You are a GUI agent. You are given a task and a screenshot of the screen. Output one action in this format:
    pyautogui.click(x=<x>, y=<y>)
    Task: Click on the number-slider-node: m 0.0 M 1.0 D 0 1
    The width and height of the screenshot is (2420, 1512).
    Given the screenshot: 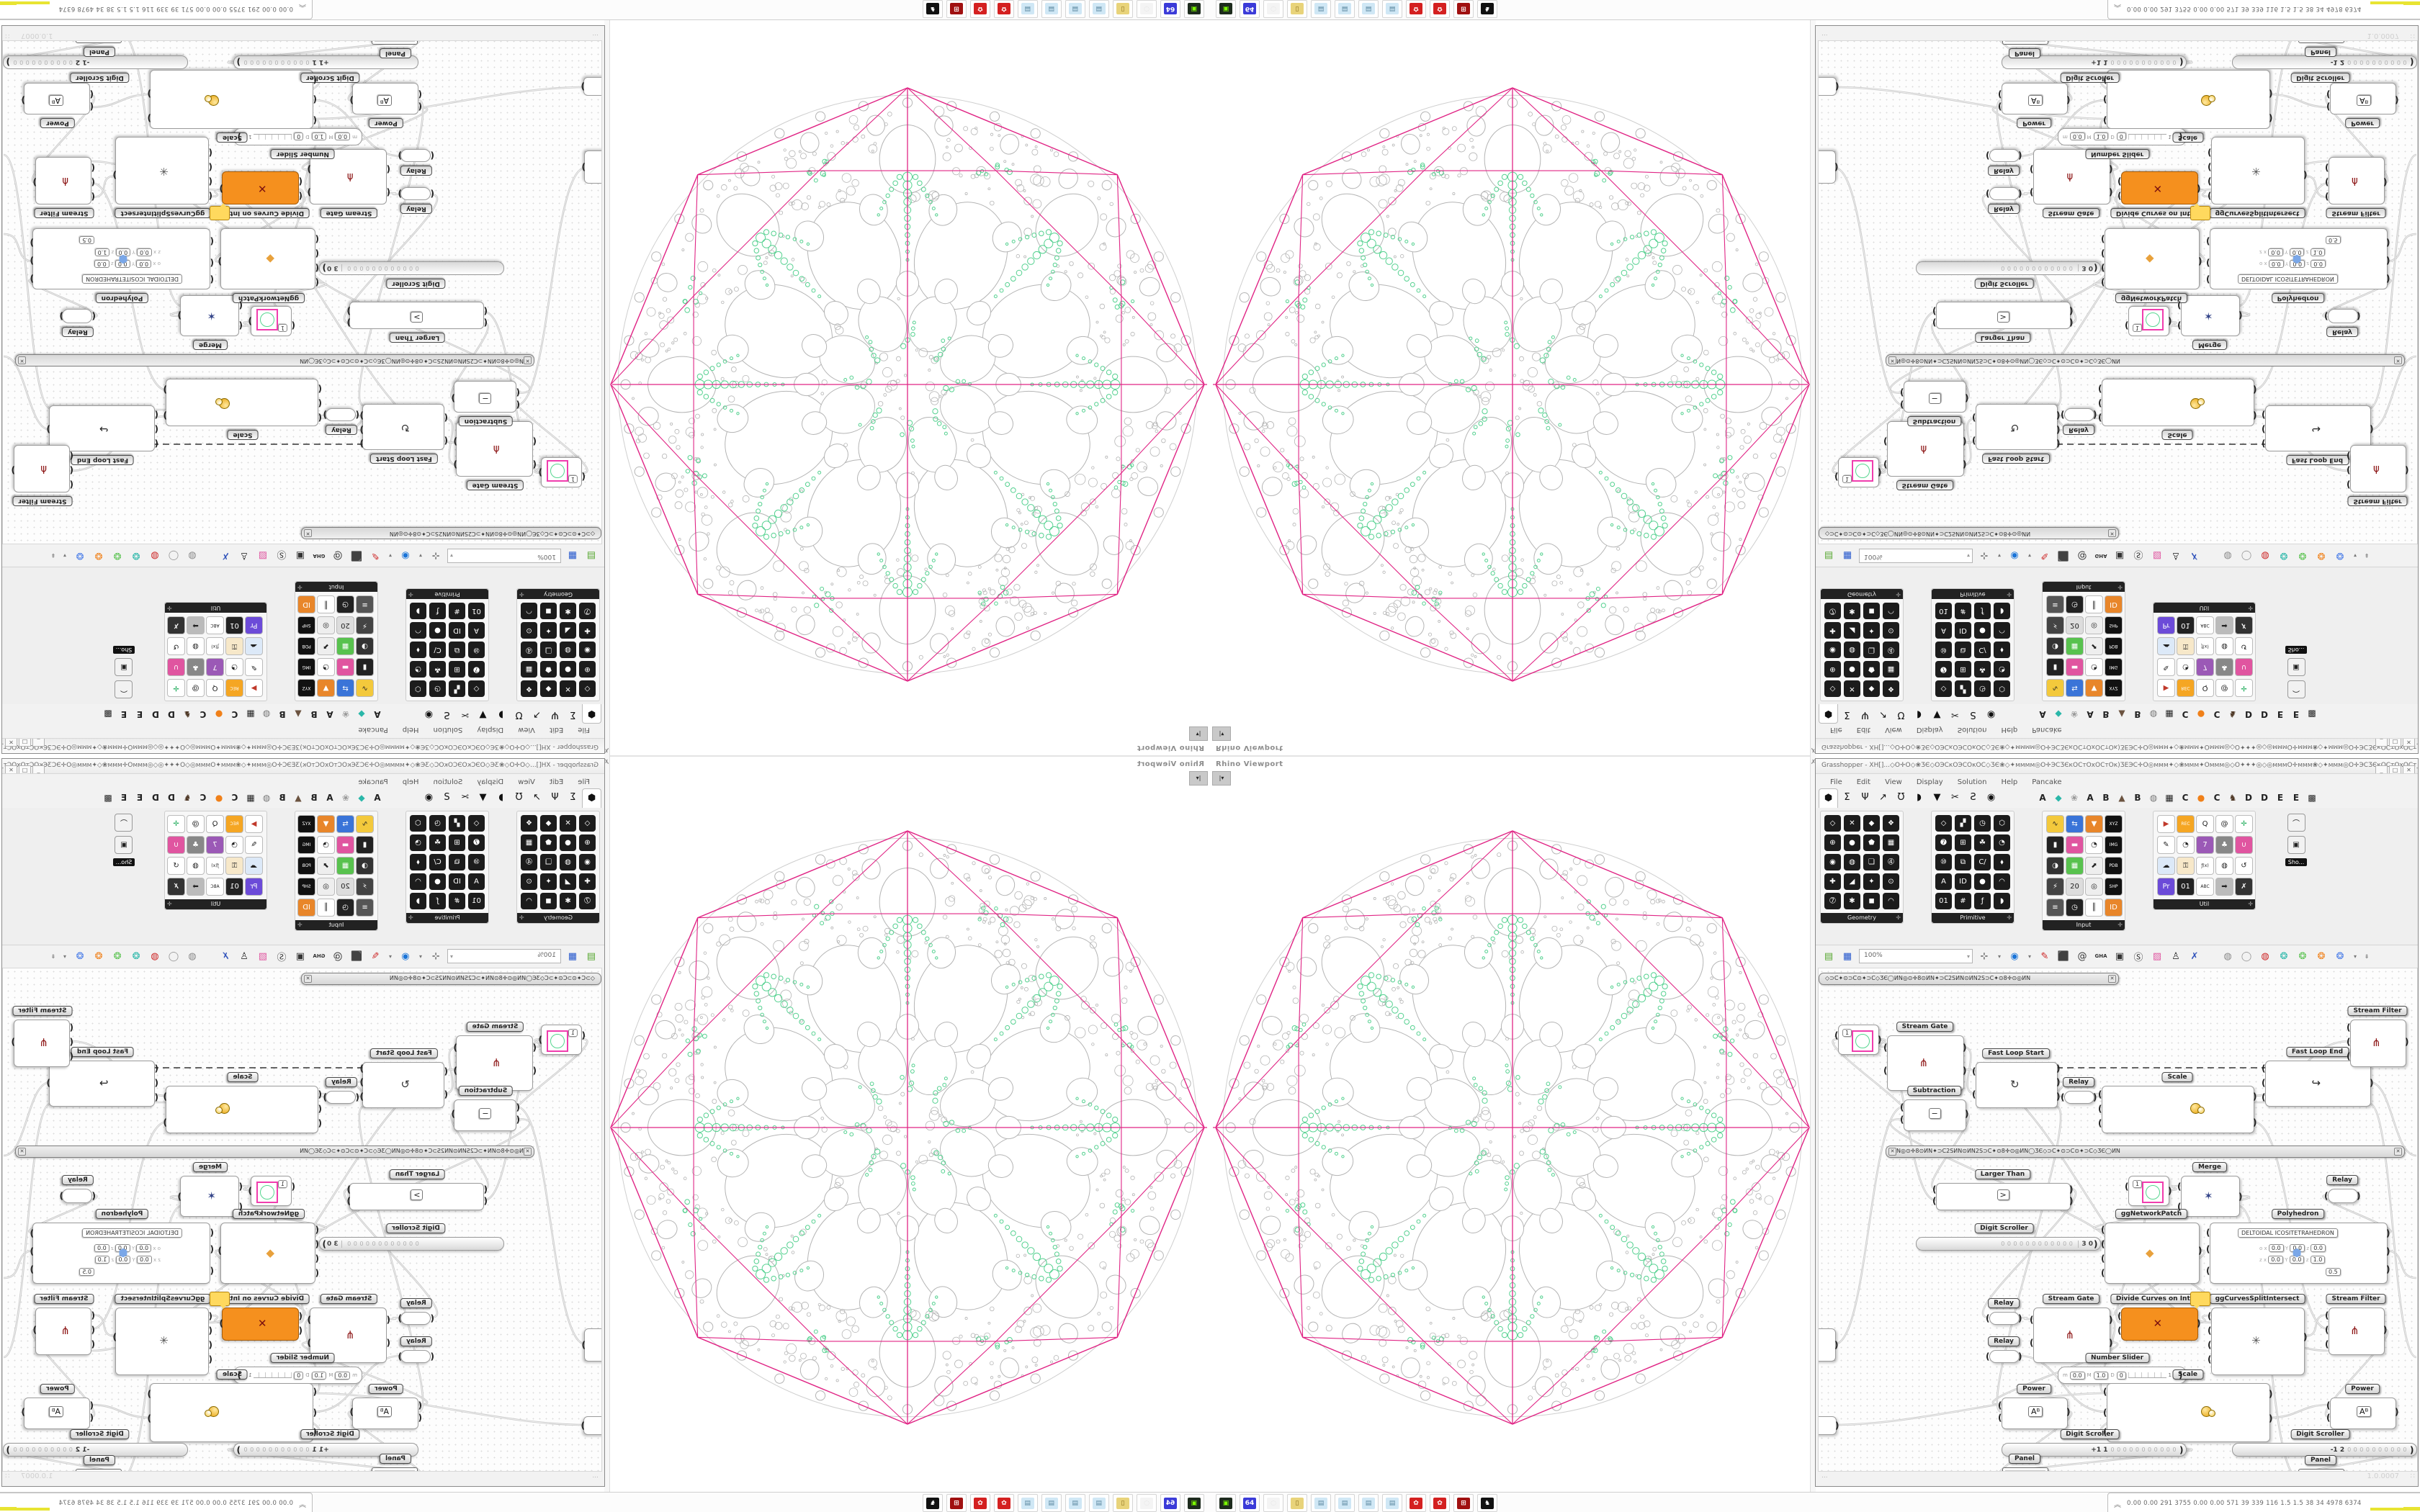 What is the action you would take?
    pyautogui.click(x=2122, y=1375)
    